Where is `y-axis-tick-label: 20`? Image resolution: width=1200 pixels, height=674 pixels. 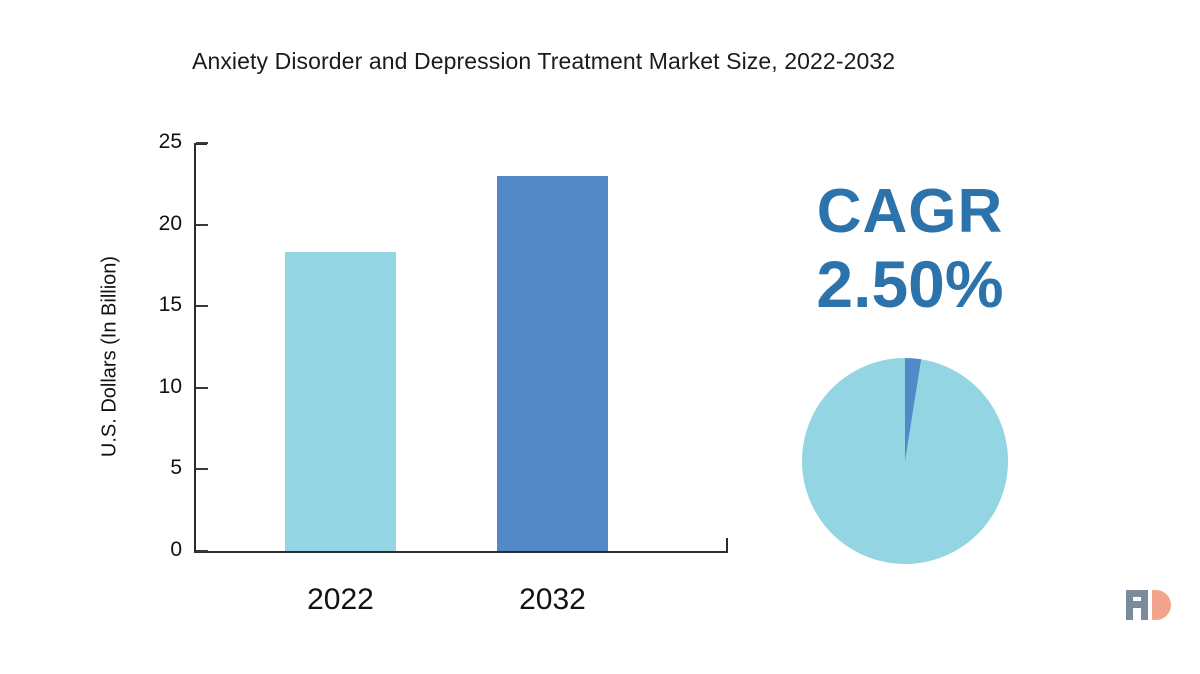
y-axis-tick-label: 20 is located at coordinates (170, 223).